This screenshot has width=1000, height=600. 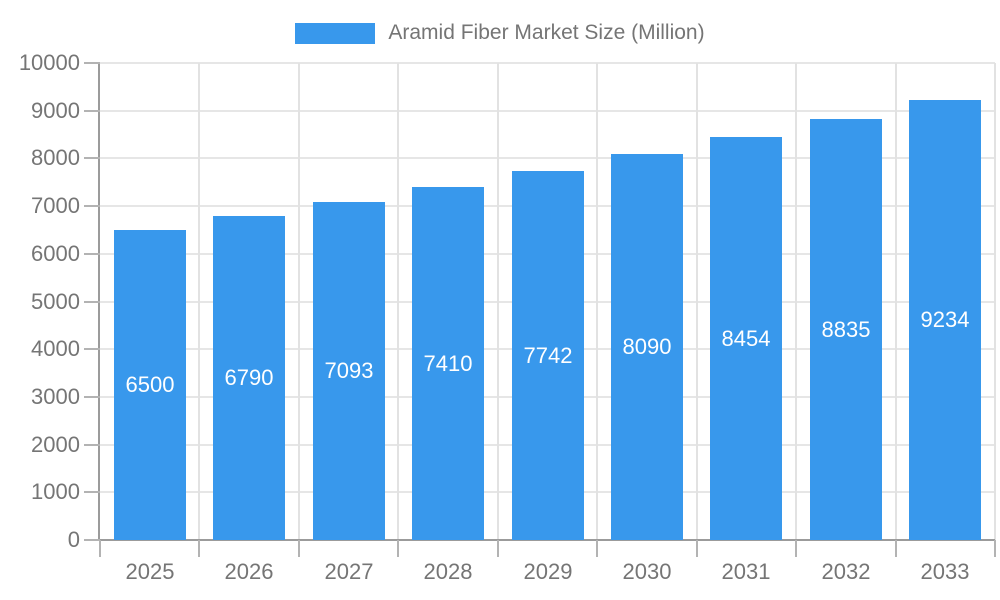 What do you see at coordinates (55, 206) in the screenshot?
I see `y-axis-tick-label: 7000` at bounding box center [55, 206].